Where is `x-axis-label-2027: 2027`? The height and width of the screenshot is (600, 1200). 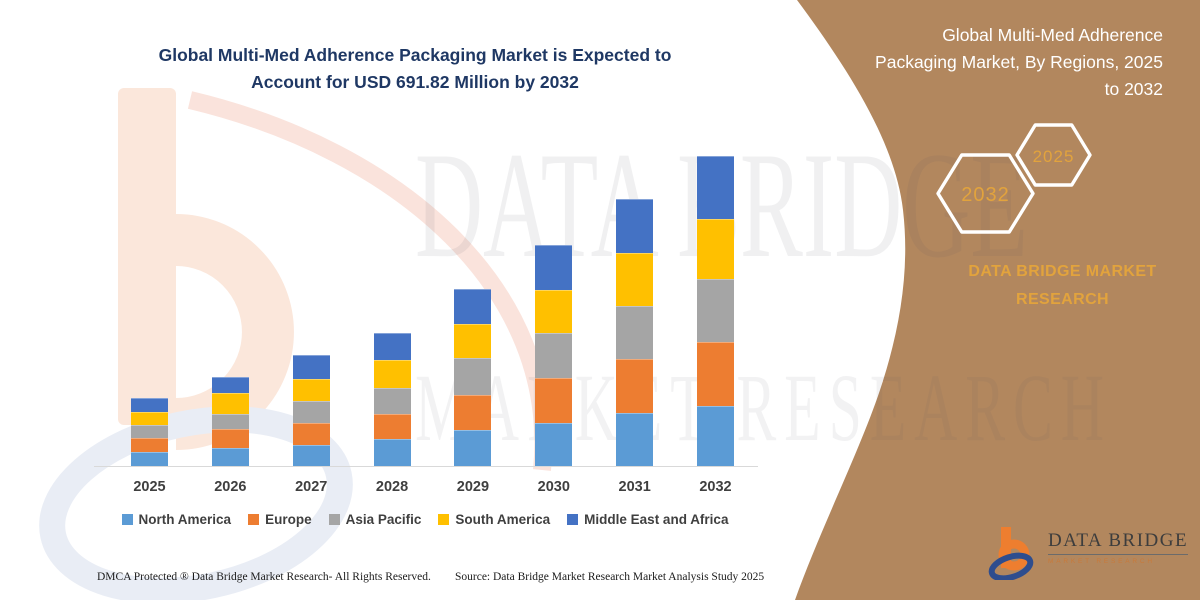 x-axis-label-2027: 2027 is located at coordinates (311, 487).